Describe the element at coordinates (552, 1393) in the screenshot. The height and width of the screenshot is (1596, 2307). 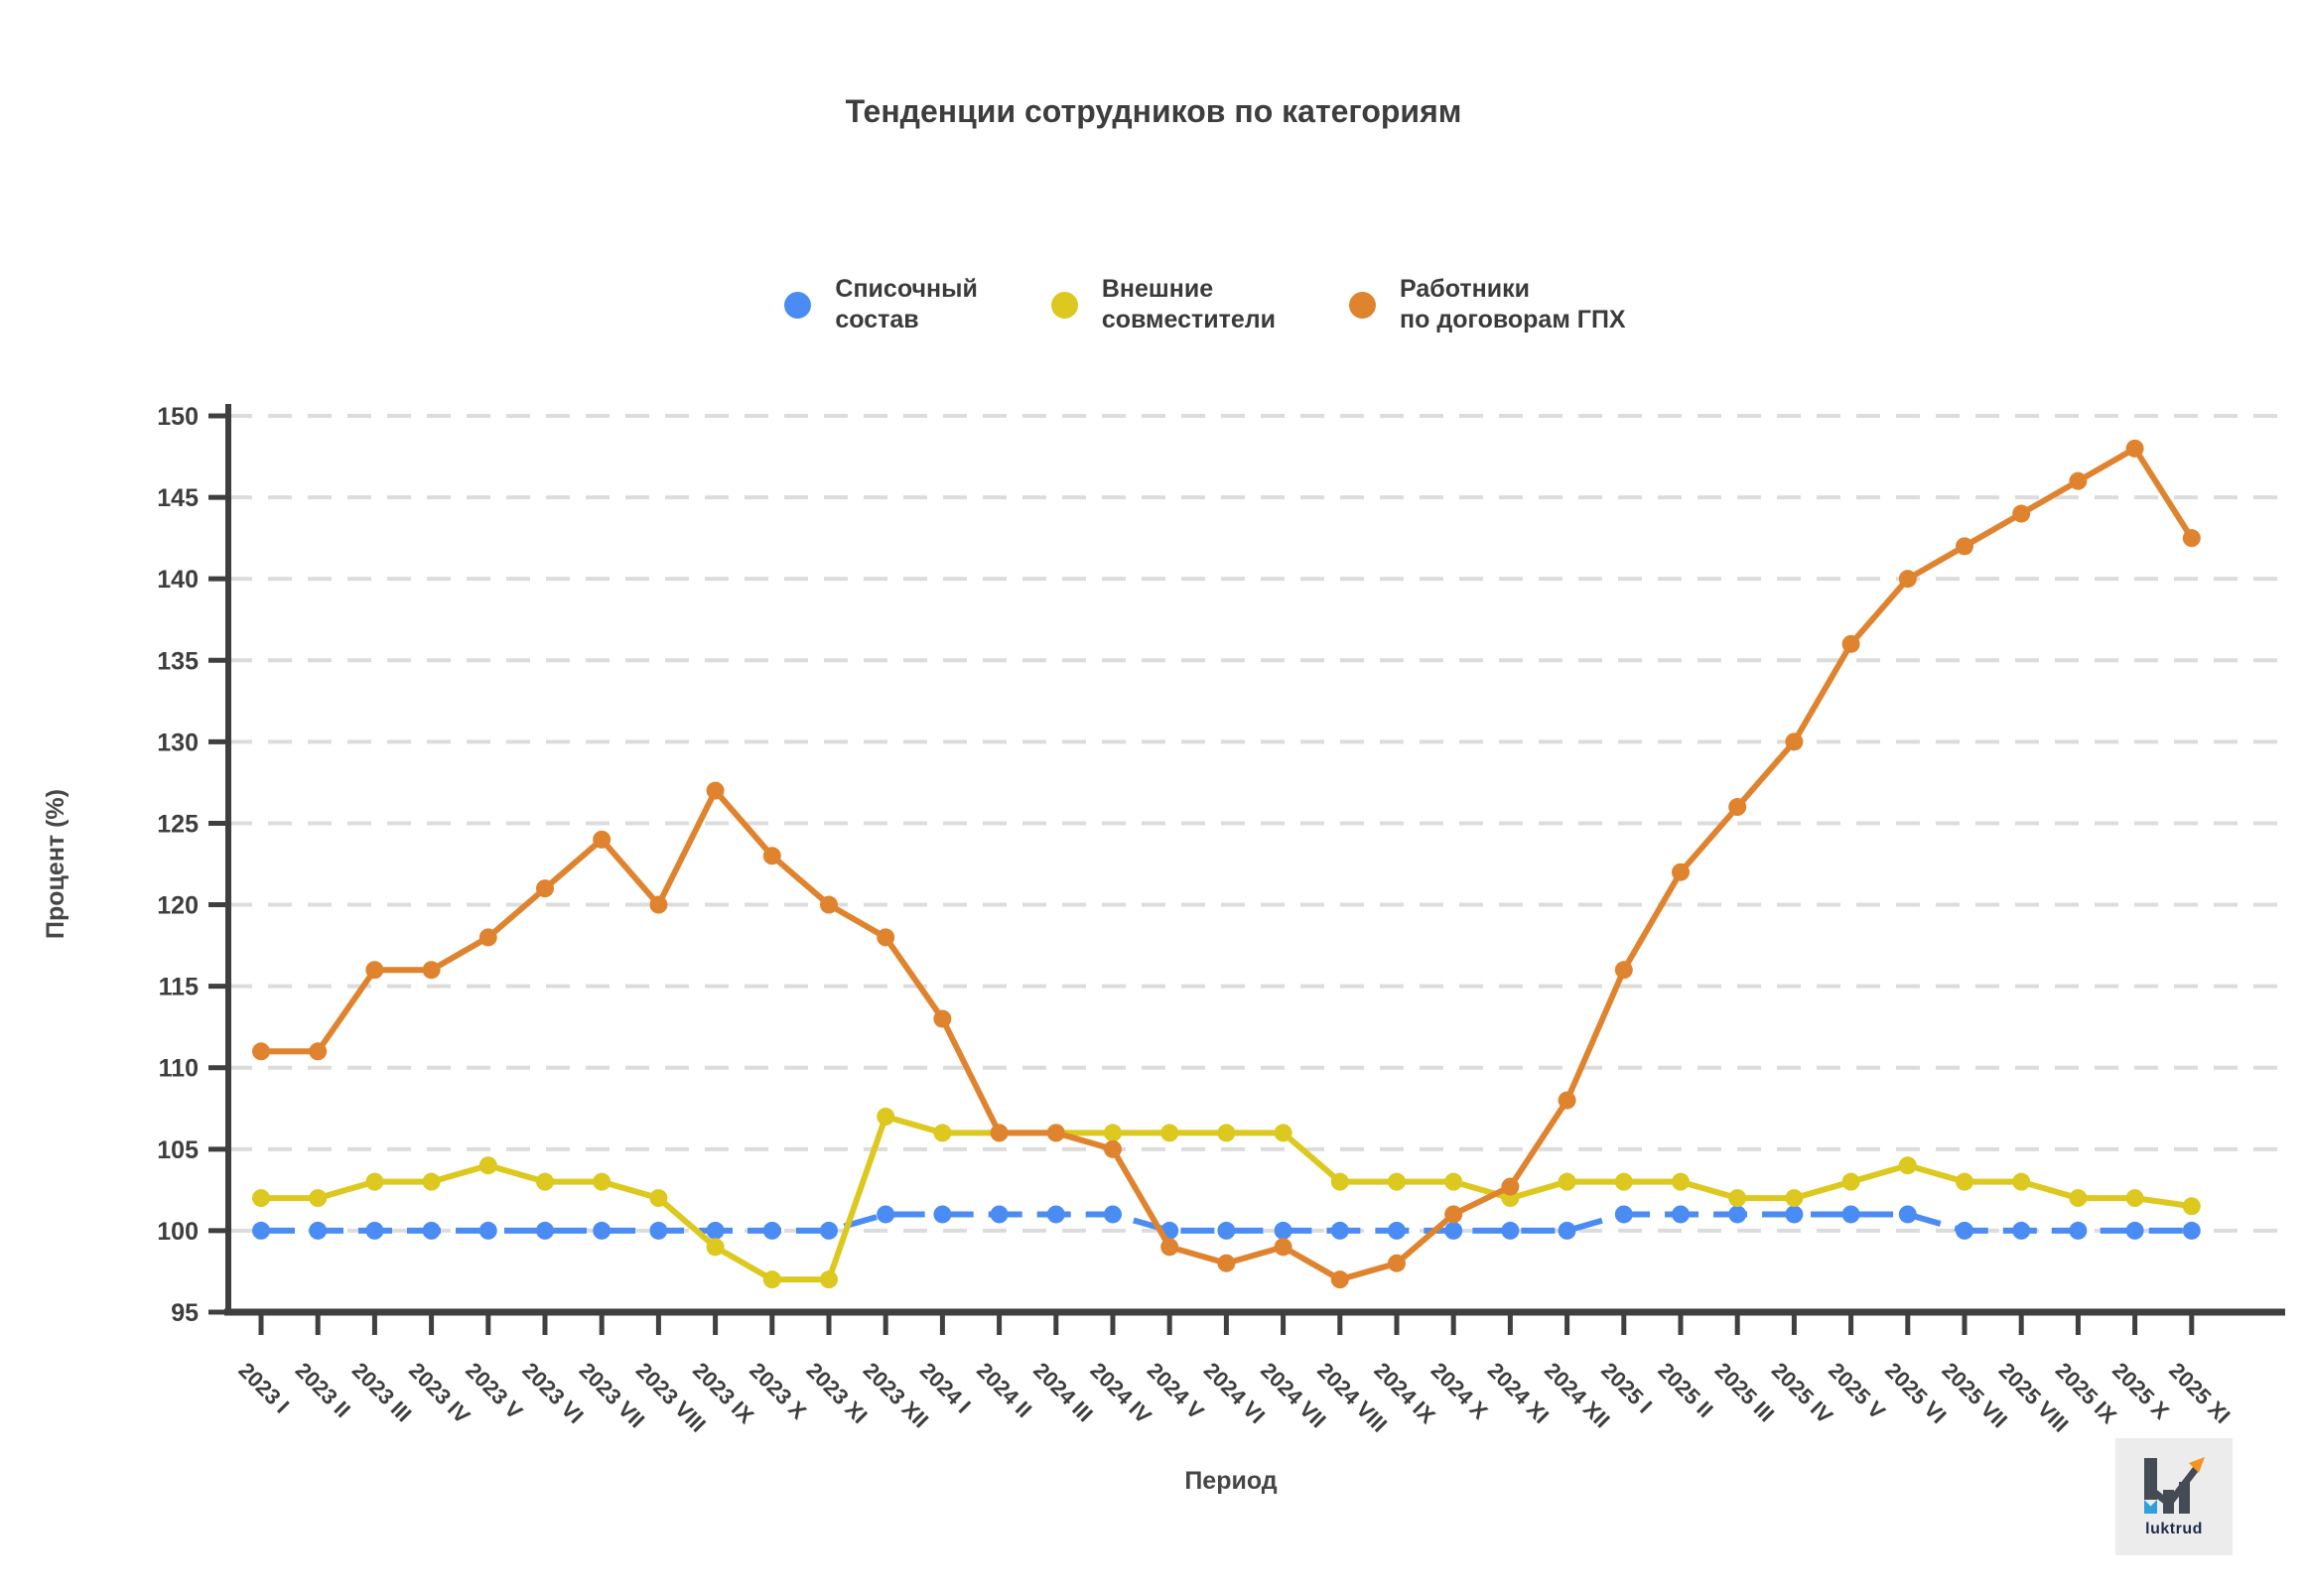
I see `x-tick-label: 2023 VI` at that location.